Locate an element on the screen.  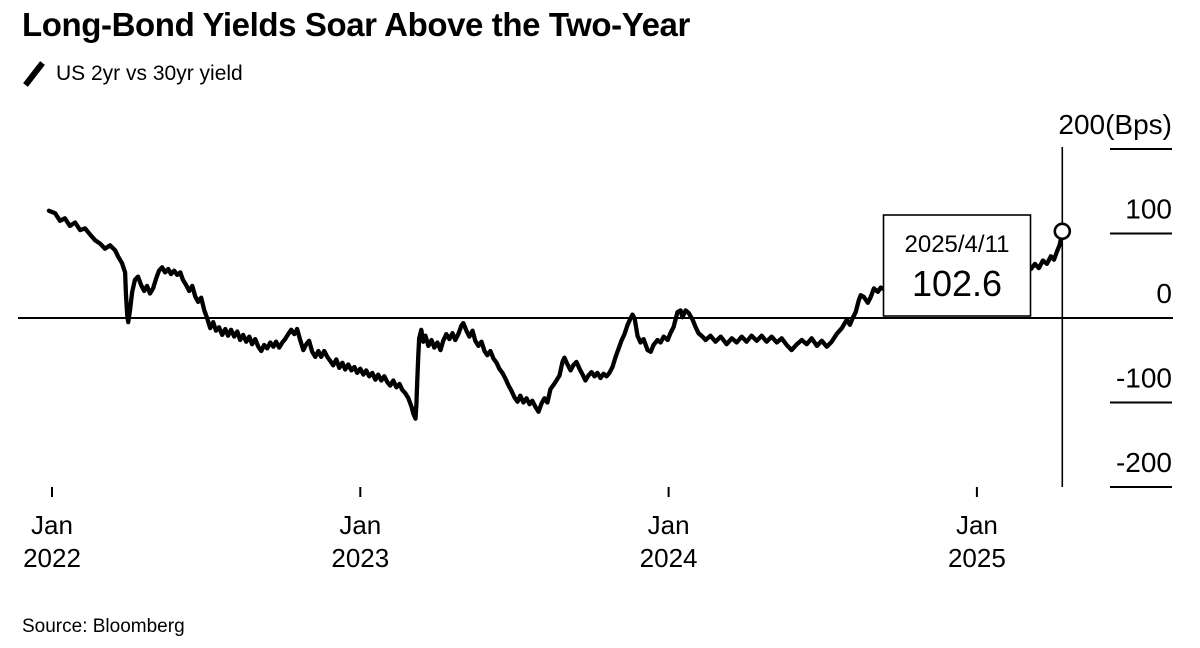
annotation-callout: 2025/4/11 102.6 is located at coordinates (957, 265).